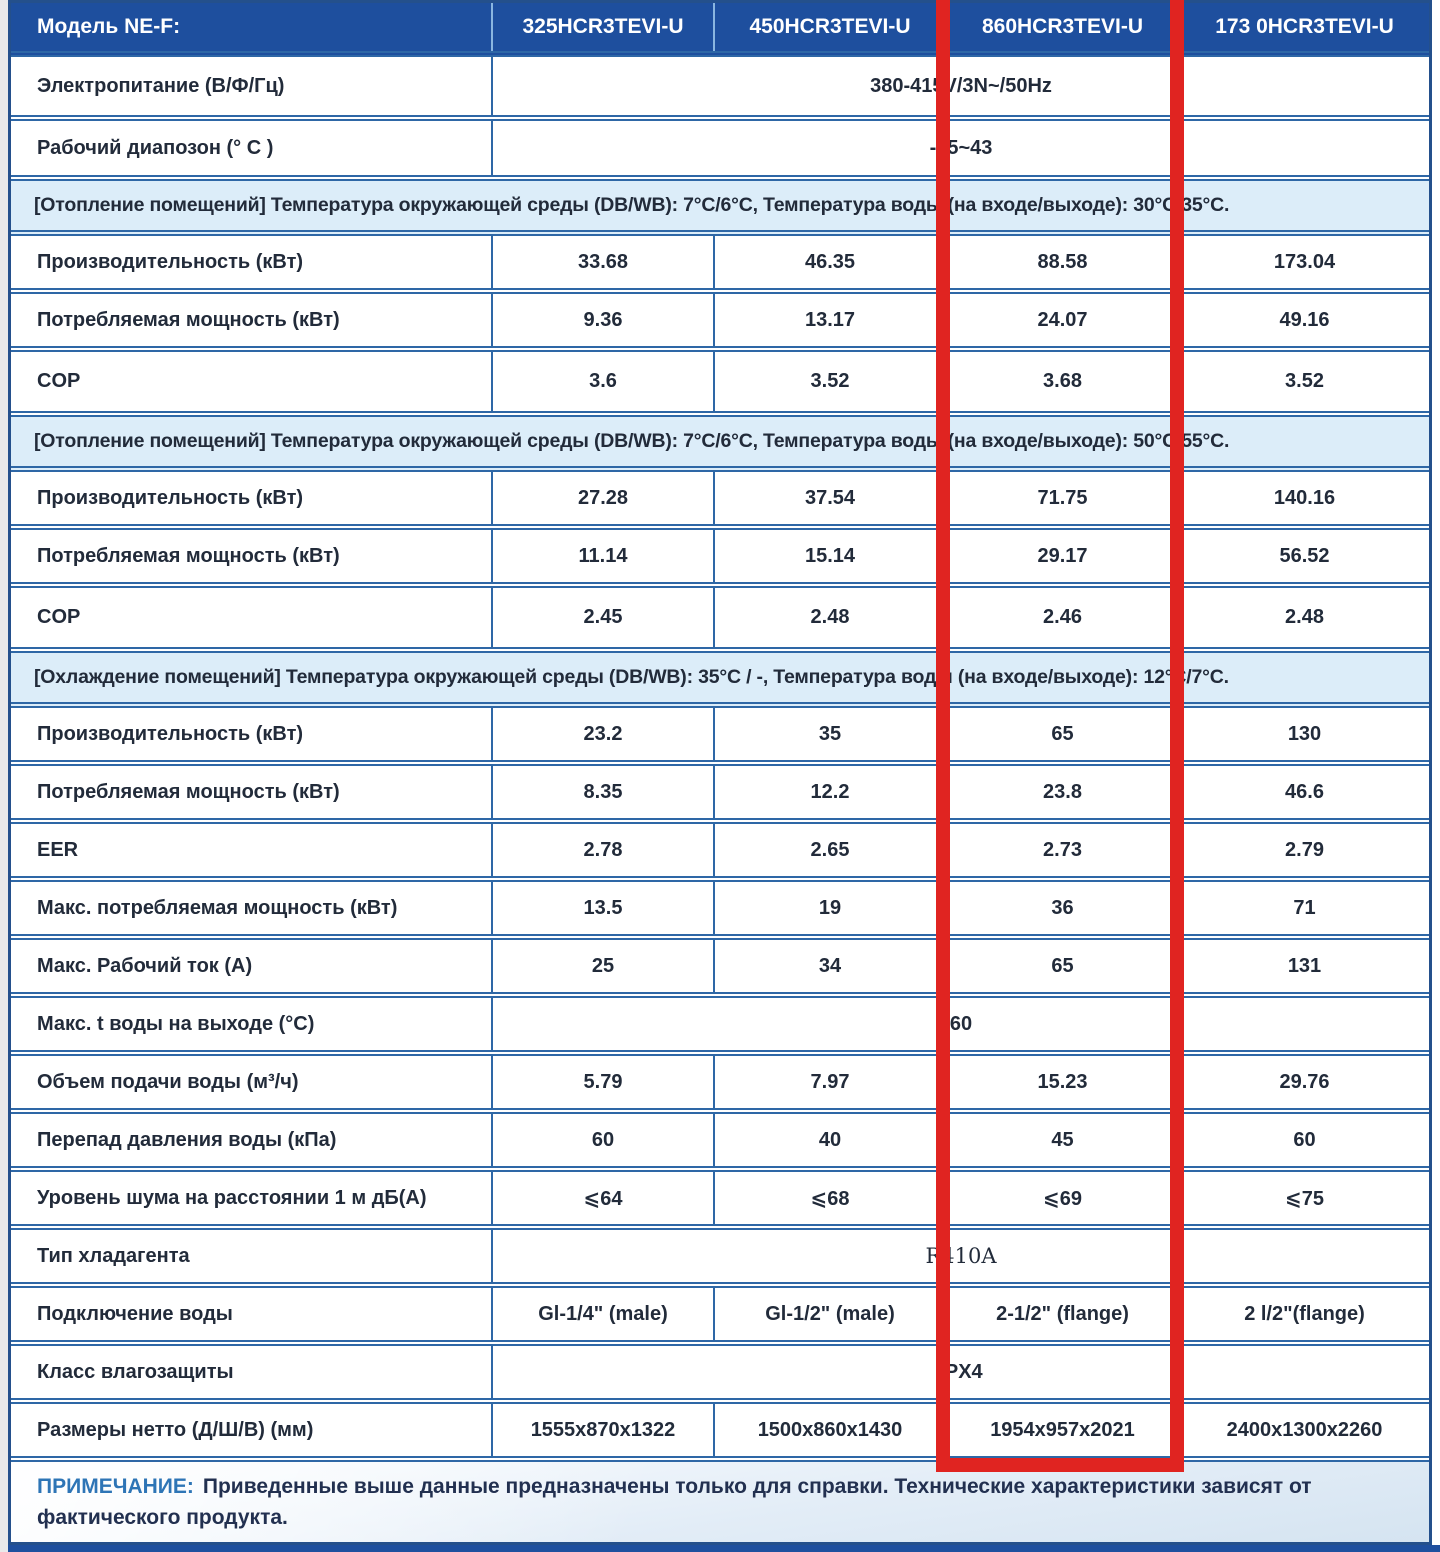  I want to click on table-row: Производительность (кВт) 23.2 35 65 130, so click(720, 737).